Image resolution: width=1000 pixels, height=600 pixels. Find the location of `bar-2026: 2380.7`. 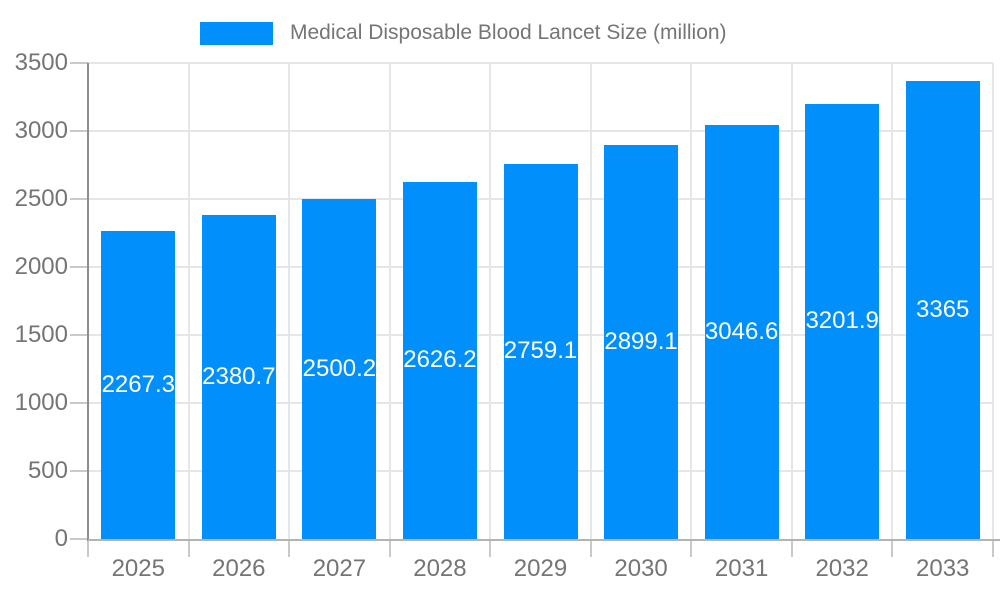

bar-2026: 2380.7 is located at coordinates (238, 377).